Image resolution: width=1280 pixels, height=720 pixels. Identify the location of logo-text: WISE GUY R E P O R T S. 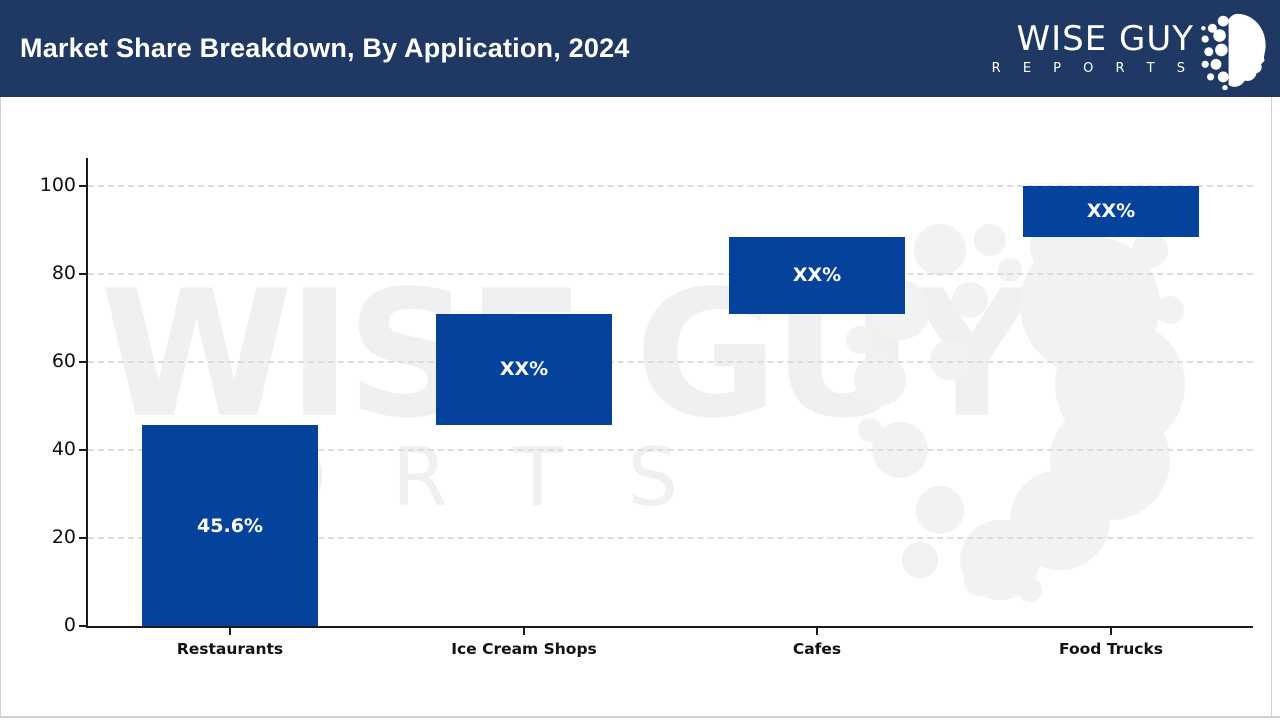
(1093, 48).